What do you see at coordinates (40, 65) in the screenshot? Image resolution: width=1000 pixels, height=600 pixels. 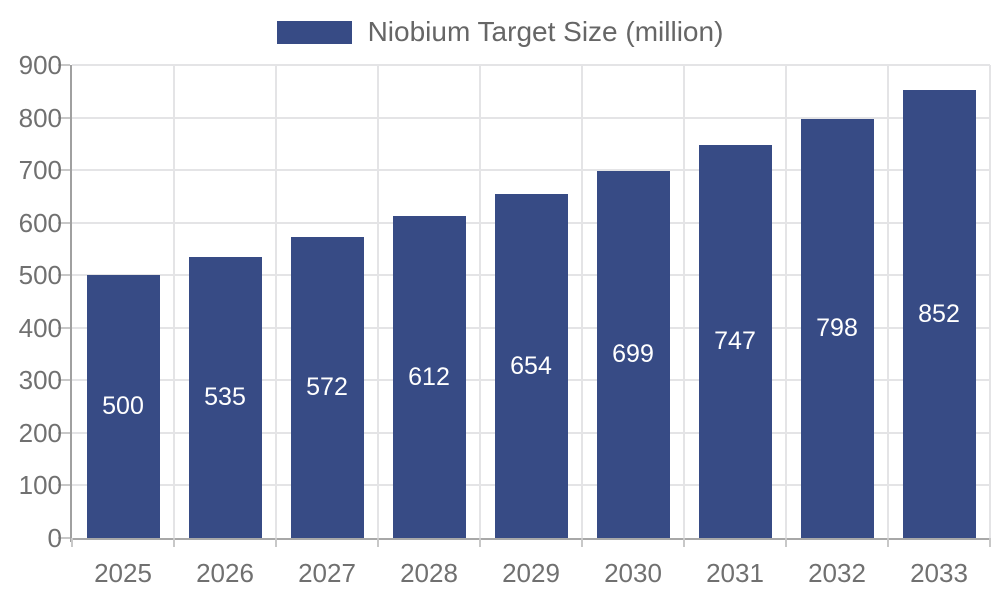 I see `y-axis-tick-label: 900` at bounding box center [40, 65].